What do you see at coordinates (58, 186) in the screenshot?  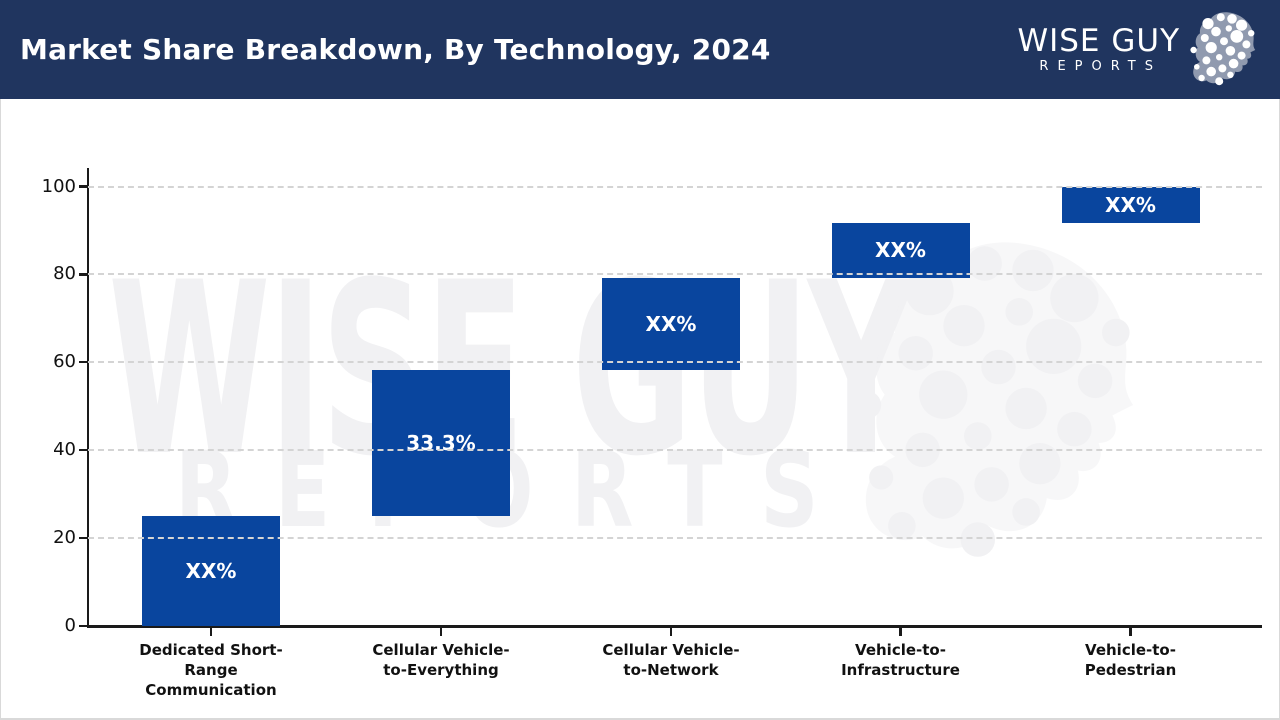 I see `y-axis-tick-label: 100` at bounding box center [58, 186].